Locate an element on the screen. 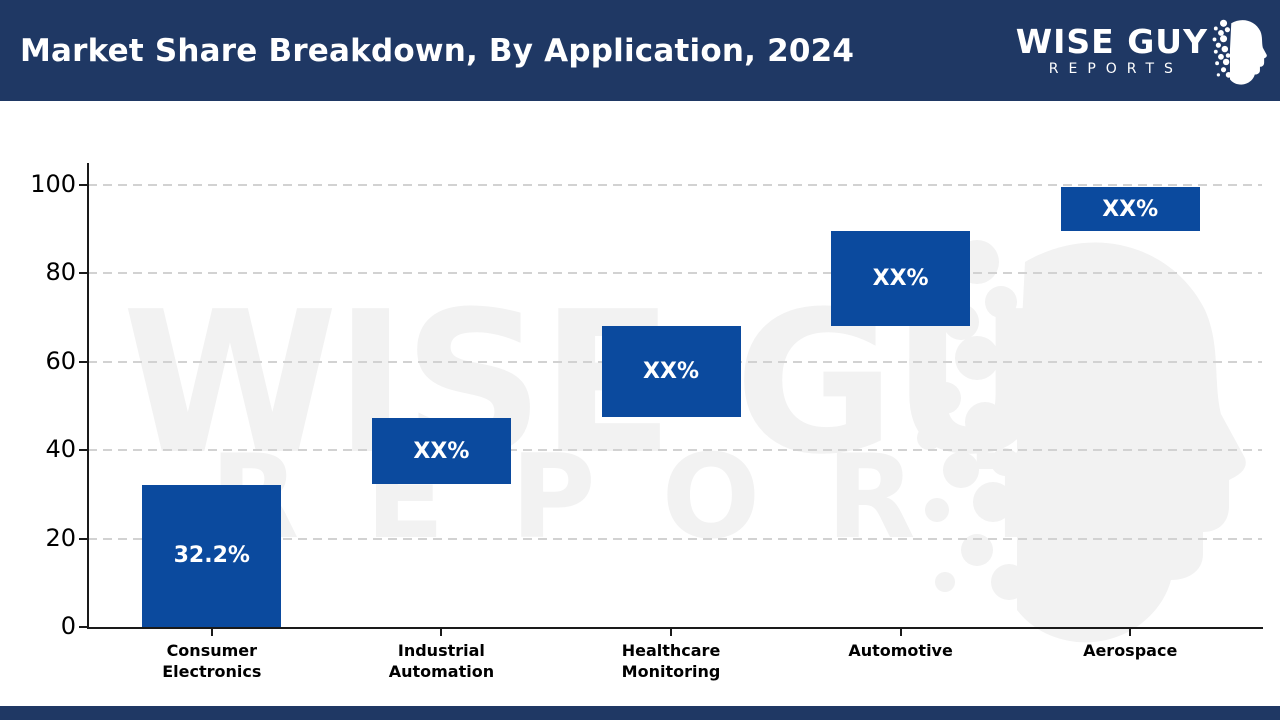 This screenshot has width=1280, height=720. category-label-automotive: Automotive is located at coordinates (901, 650).